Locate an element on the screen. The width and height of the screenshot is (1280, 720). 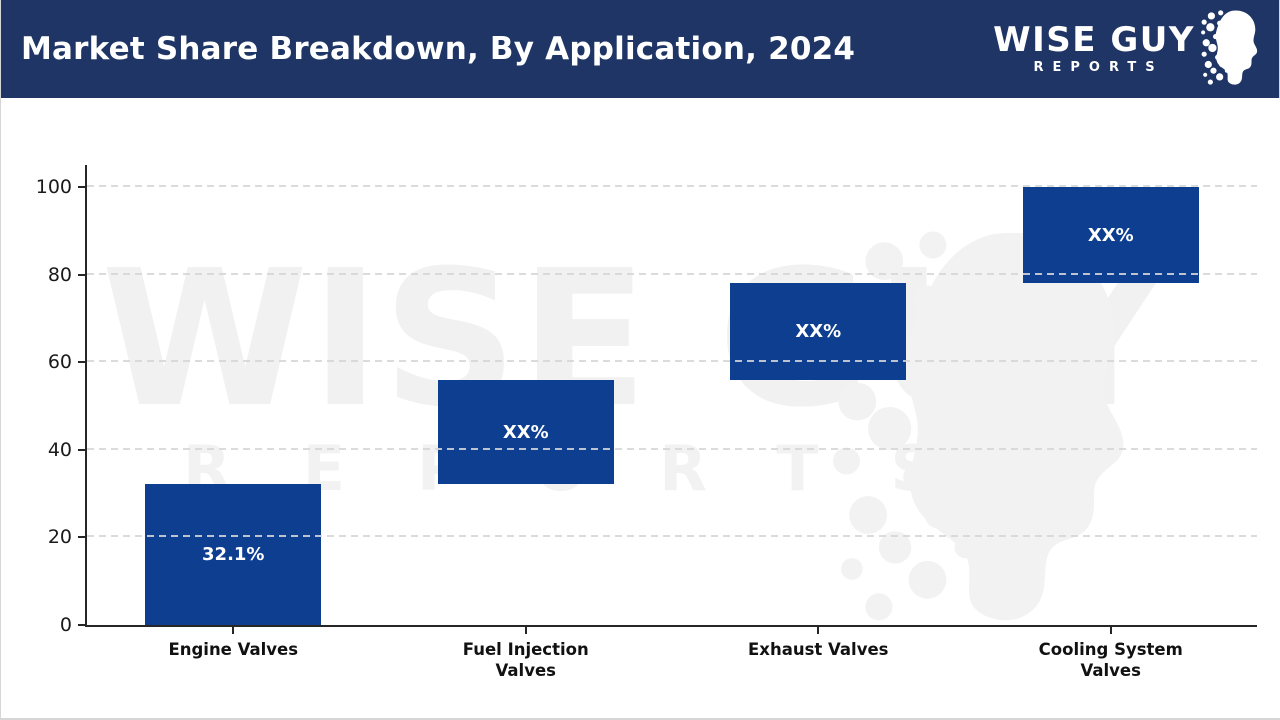
y-tick-label: 60 is located at coordinates (59, 362).